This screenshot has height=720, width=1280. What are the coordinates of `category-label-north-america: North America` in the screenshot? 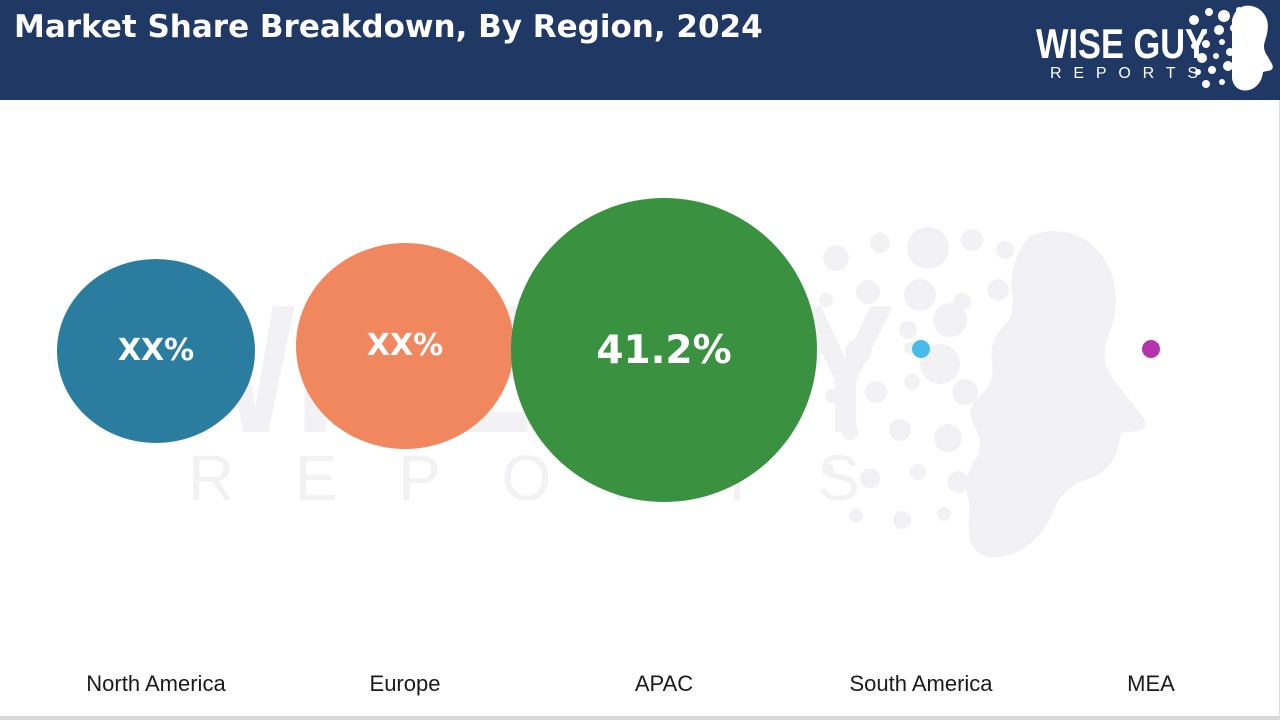 It's located at (156, 683).